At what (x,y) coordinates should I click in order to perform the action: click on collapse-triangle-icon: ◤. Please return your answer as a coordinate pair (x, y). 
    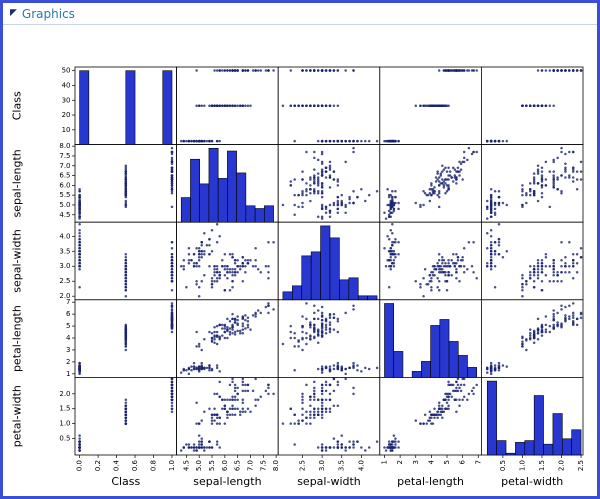
    Looking at the image, I should click on (13, 13).